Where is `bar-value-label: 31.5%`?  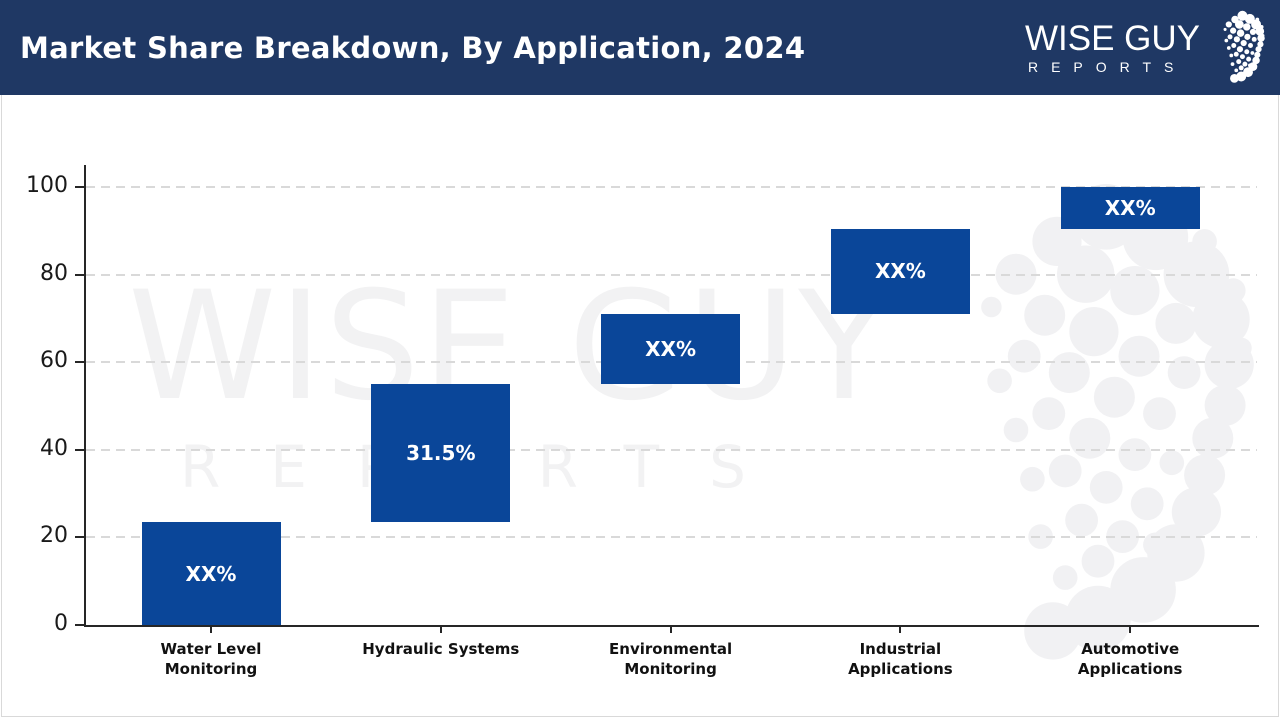 bar-value-label: 31.5% is located at coordinates (441, 453).